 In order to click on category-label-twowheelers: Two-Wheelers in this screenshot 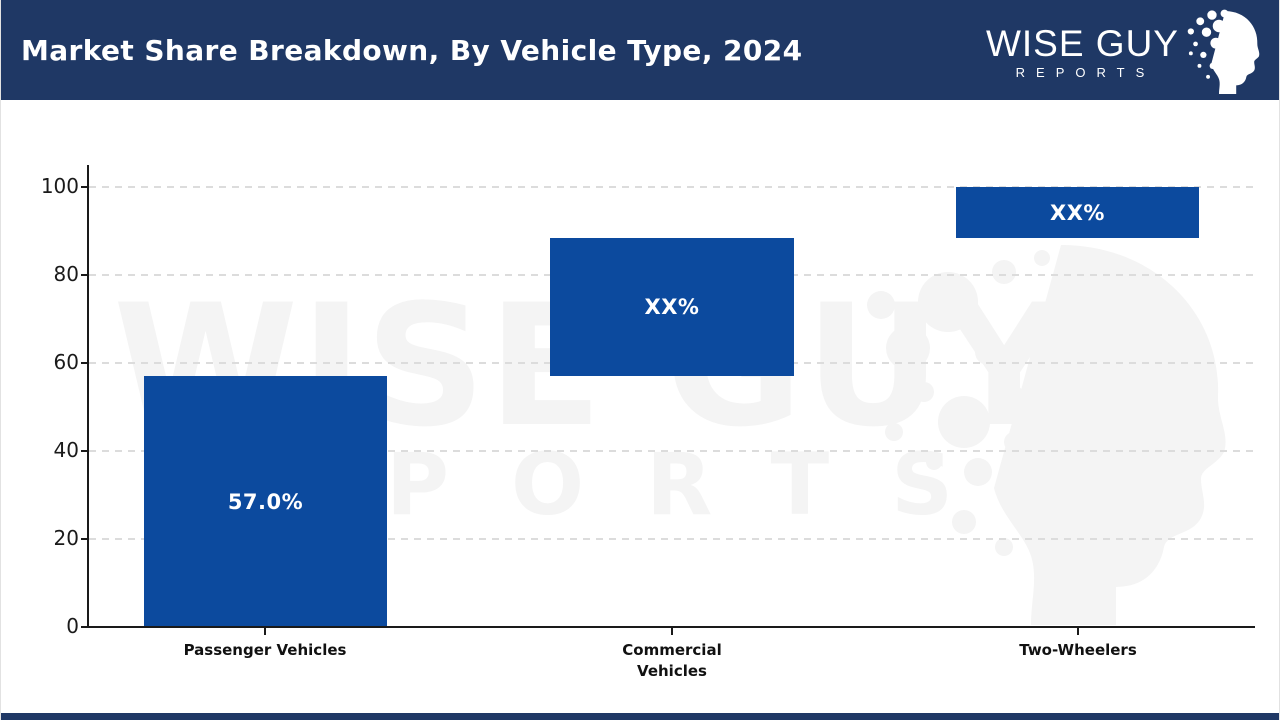, I will do `click(1078, 650)`.